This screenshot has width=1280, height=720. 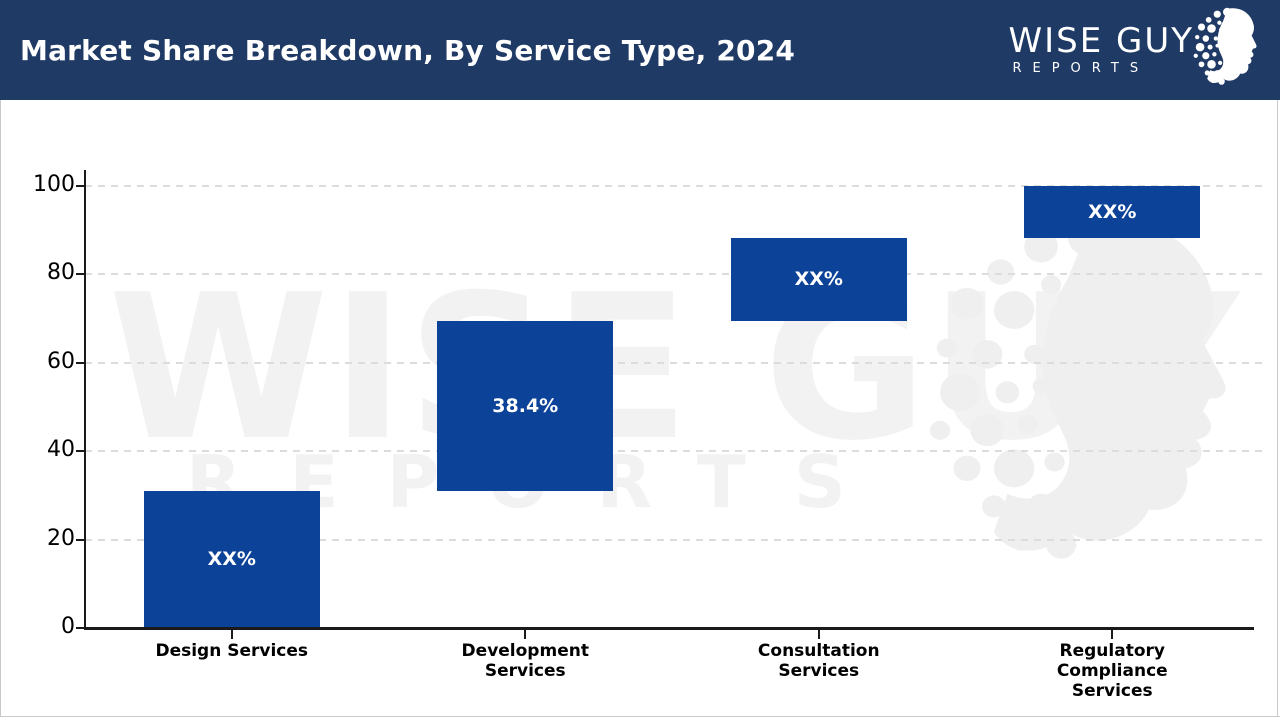 What do you see at coordinates (1112, 651) in the screenshot?
I see `x-category-label-line: Regulatory` at bounding box center [1112, 651].